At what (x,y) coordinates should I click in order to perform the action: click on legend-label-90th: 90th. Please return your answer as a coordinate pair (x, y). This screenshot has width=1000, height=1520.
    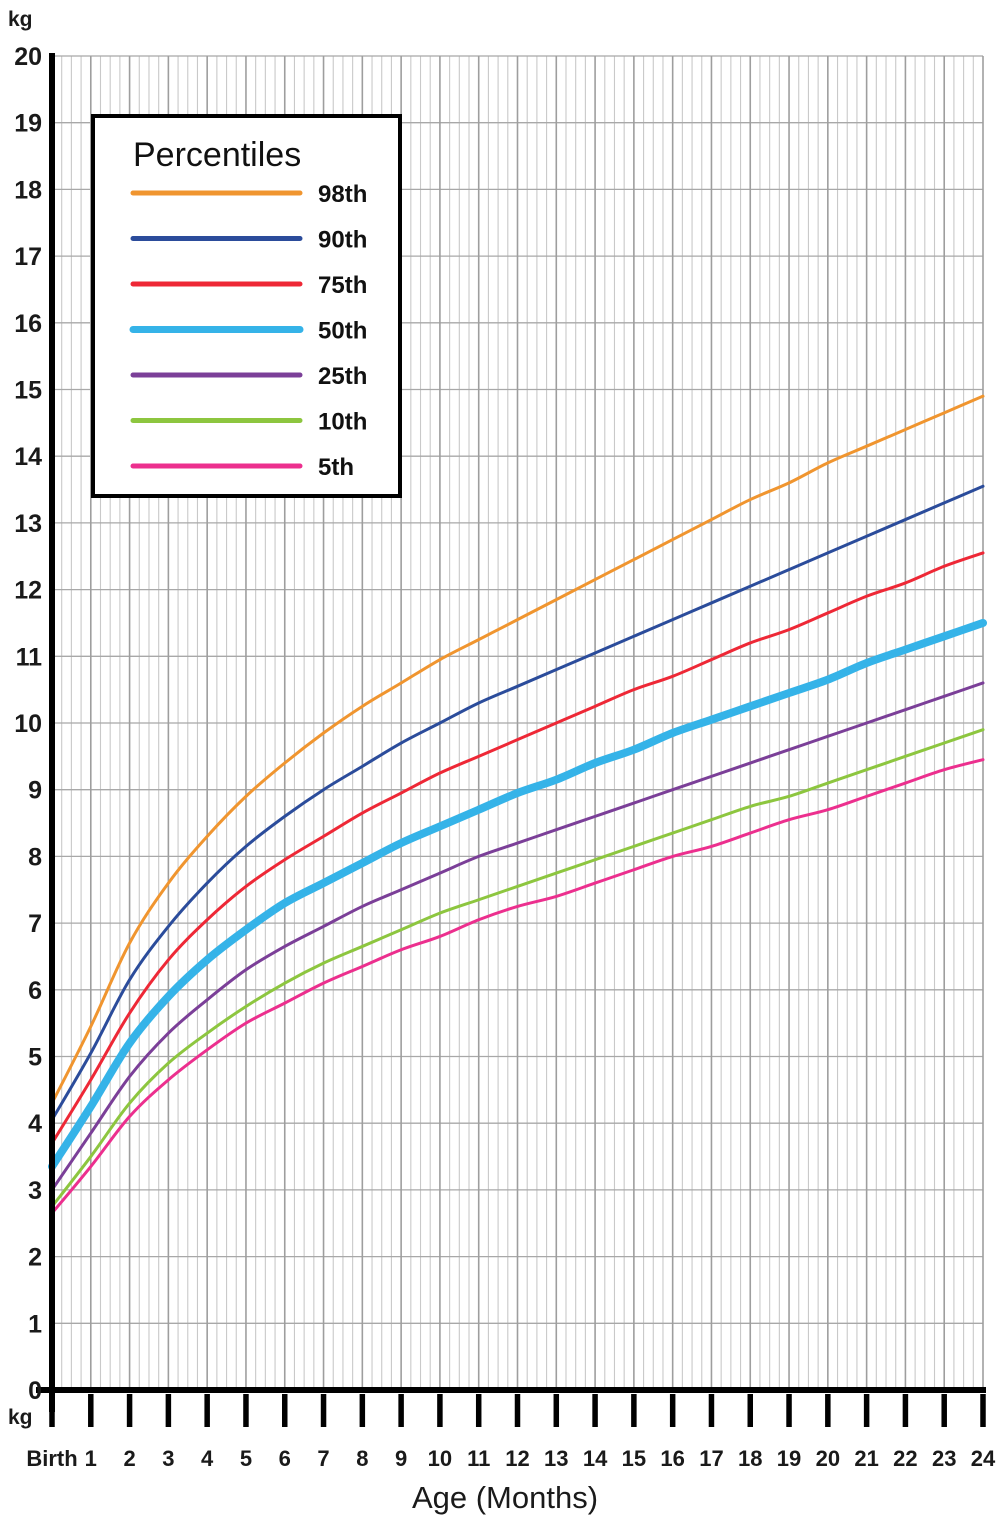
    Looking at the image, I should click on (342, 240).